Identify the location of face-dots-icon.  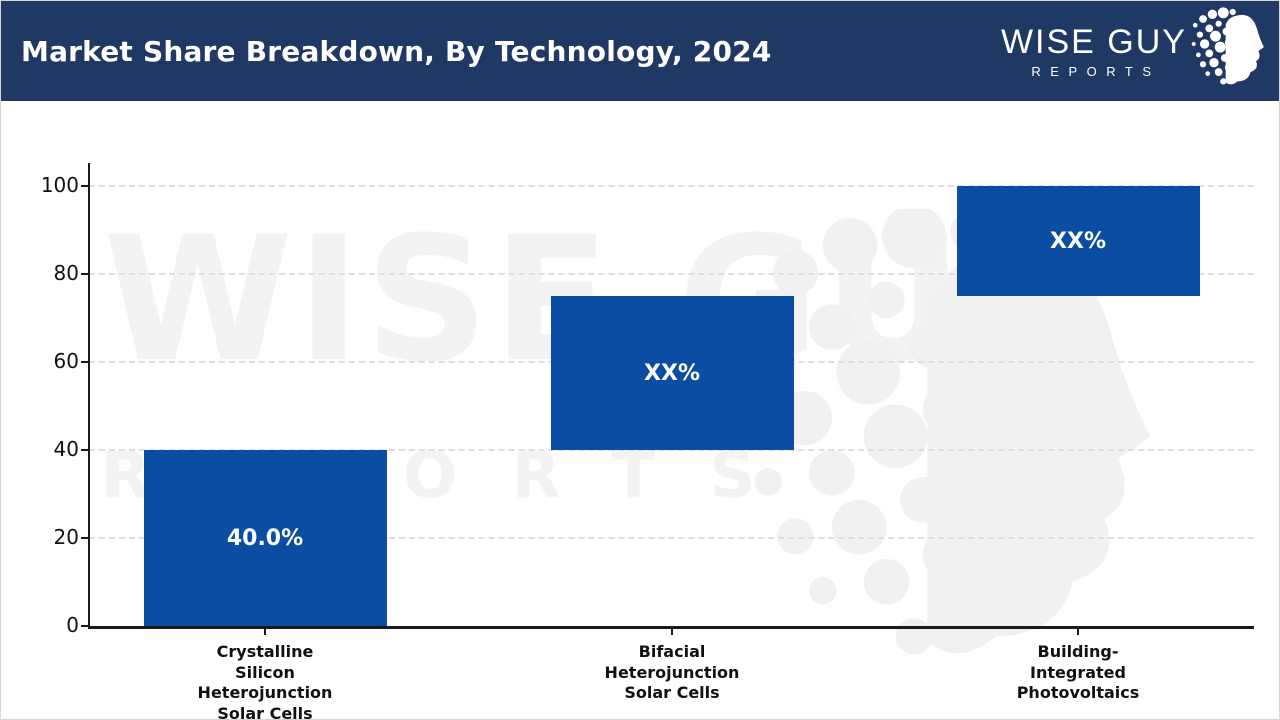
(1227, 46).